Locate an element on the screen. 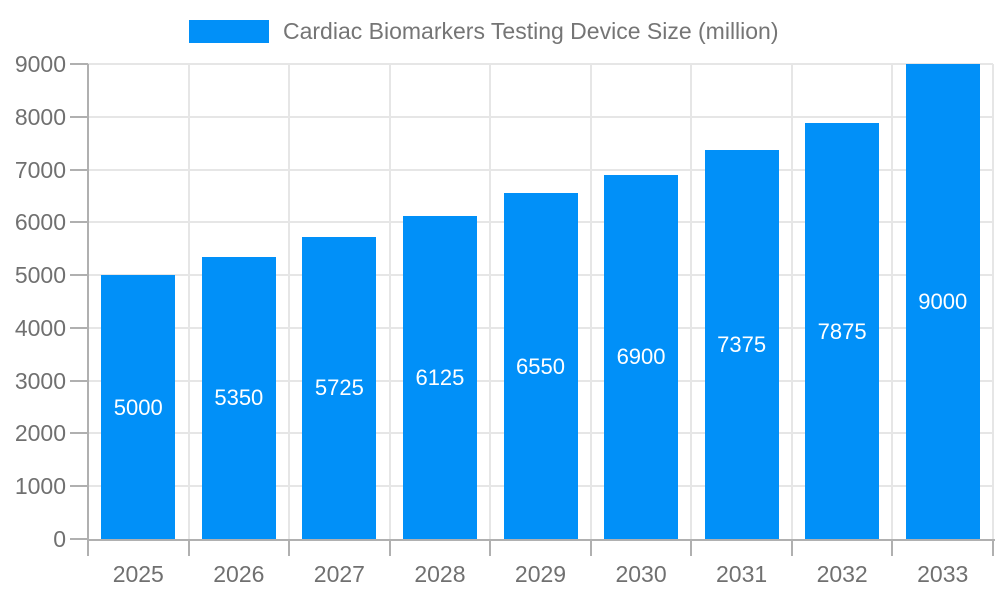 The image size is (1000, 600). bar: 7875 is located at coordinates (842, 331).